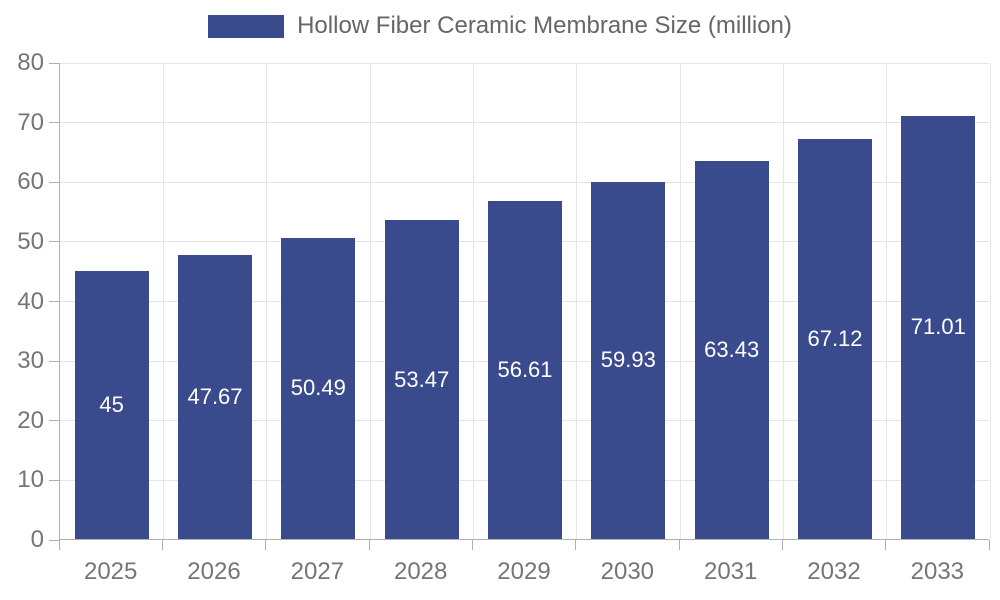  I want to click on x-tick-label: 2025, so click(110, 571).